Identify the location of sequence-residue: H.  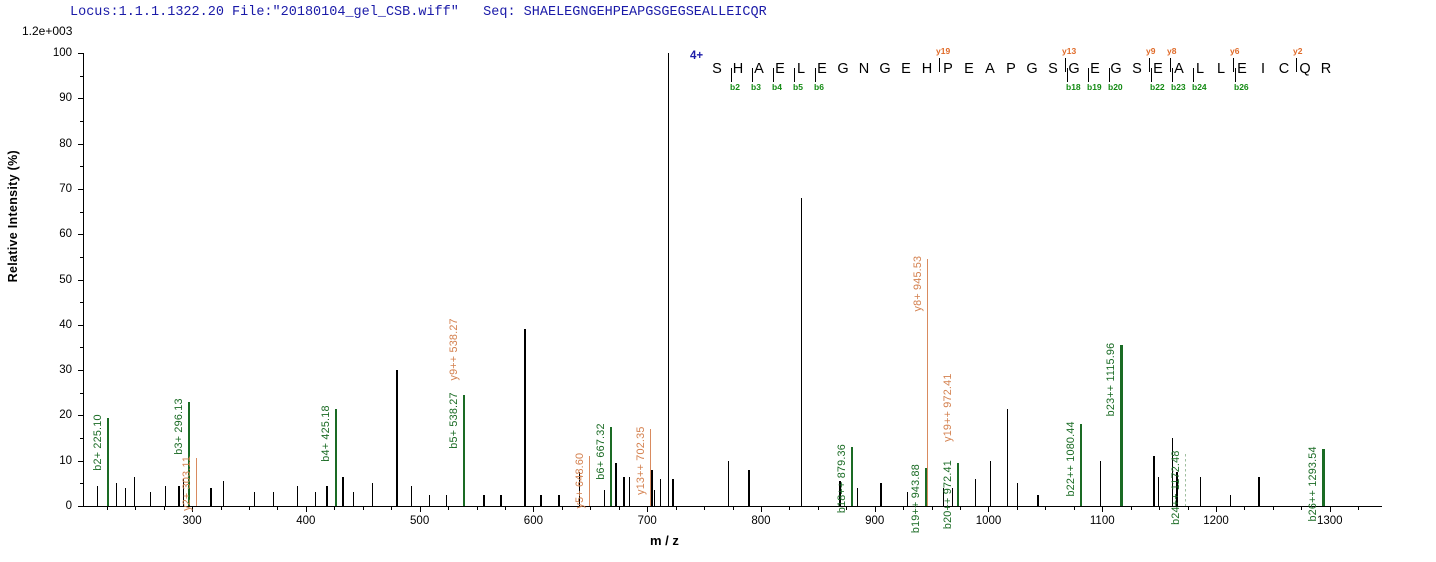
(927, 69).